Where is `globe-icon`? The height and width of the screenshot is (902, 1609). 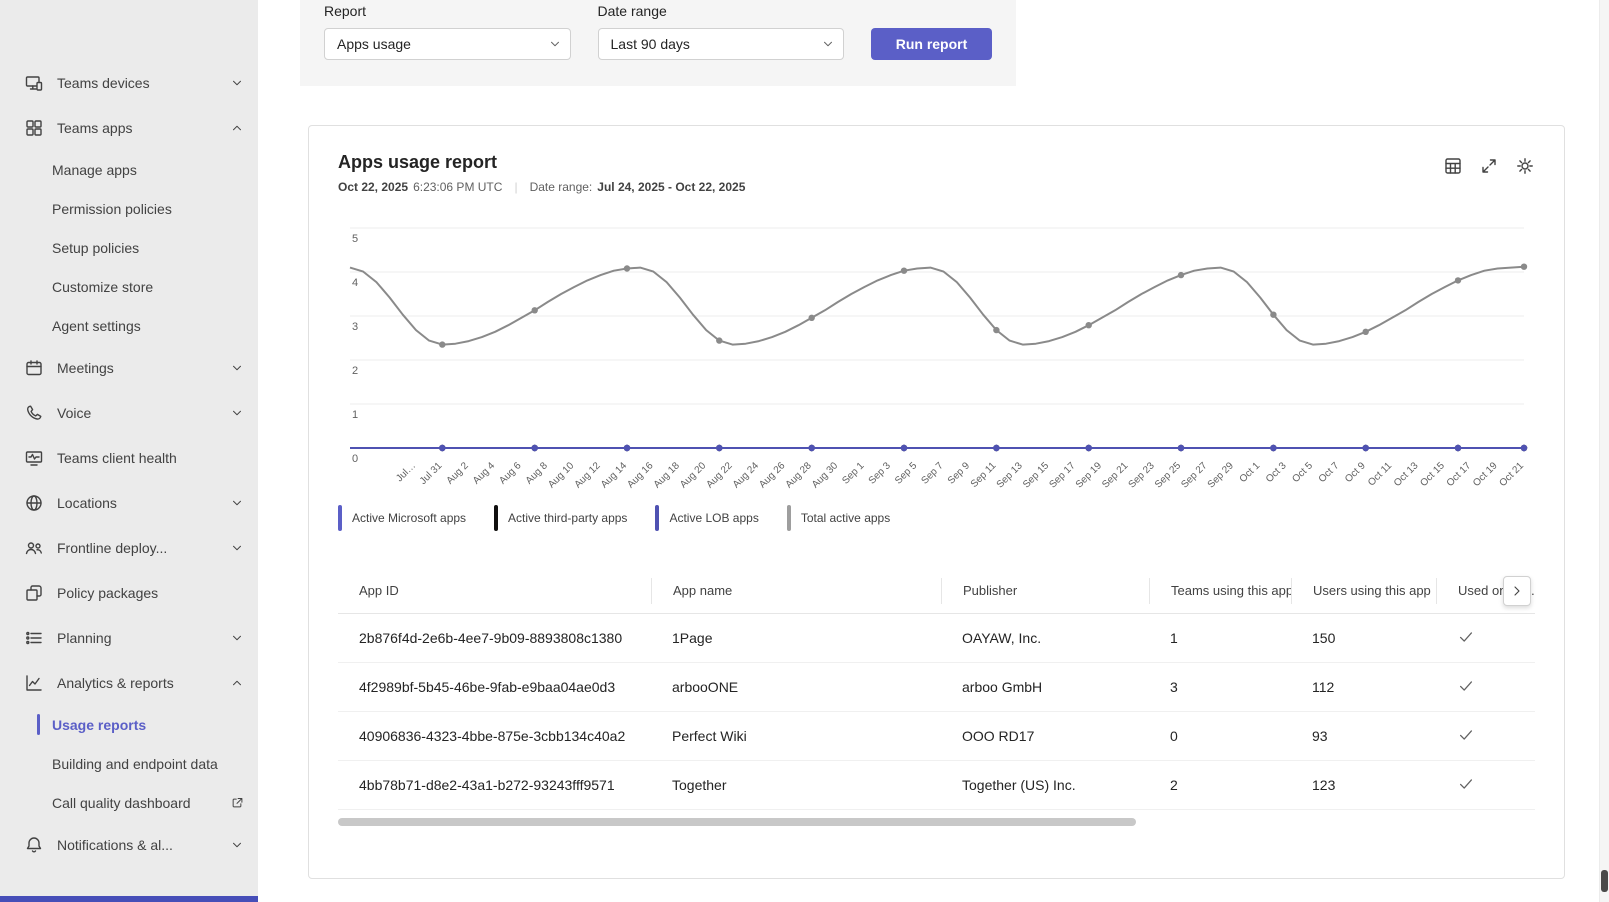
globe-icon is located at coordinates (34, 503).